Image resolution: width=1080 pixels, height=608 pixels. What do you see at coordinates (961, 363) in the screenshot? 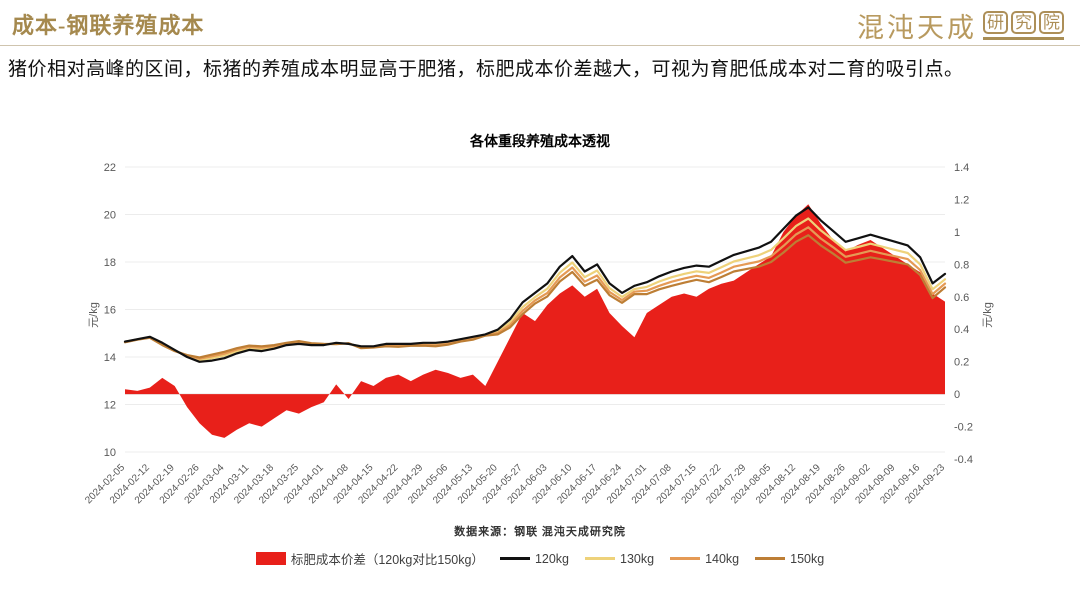
I see `y-axis-right-tick: 0.2` at bounding box center [961, 363].